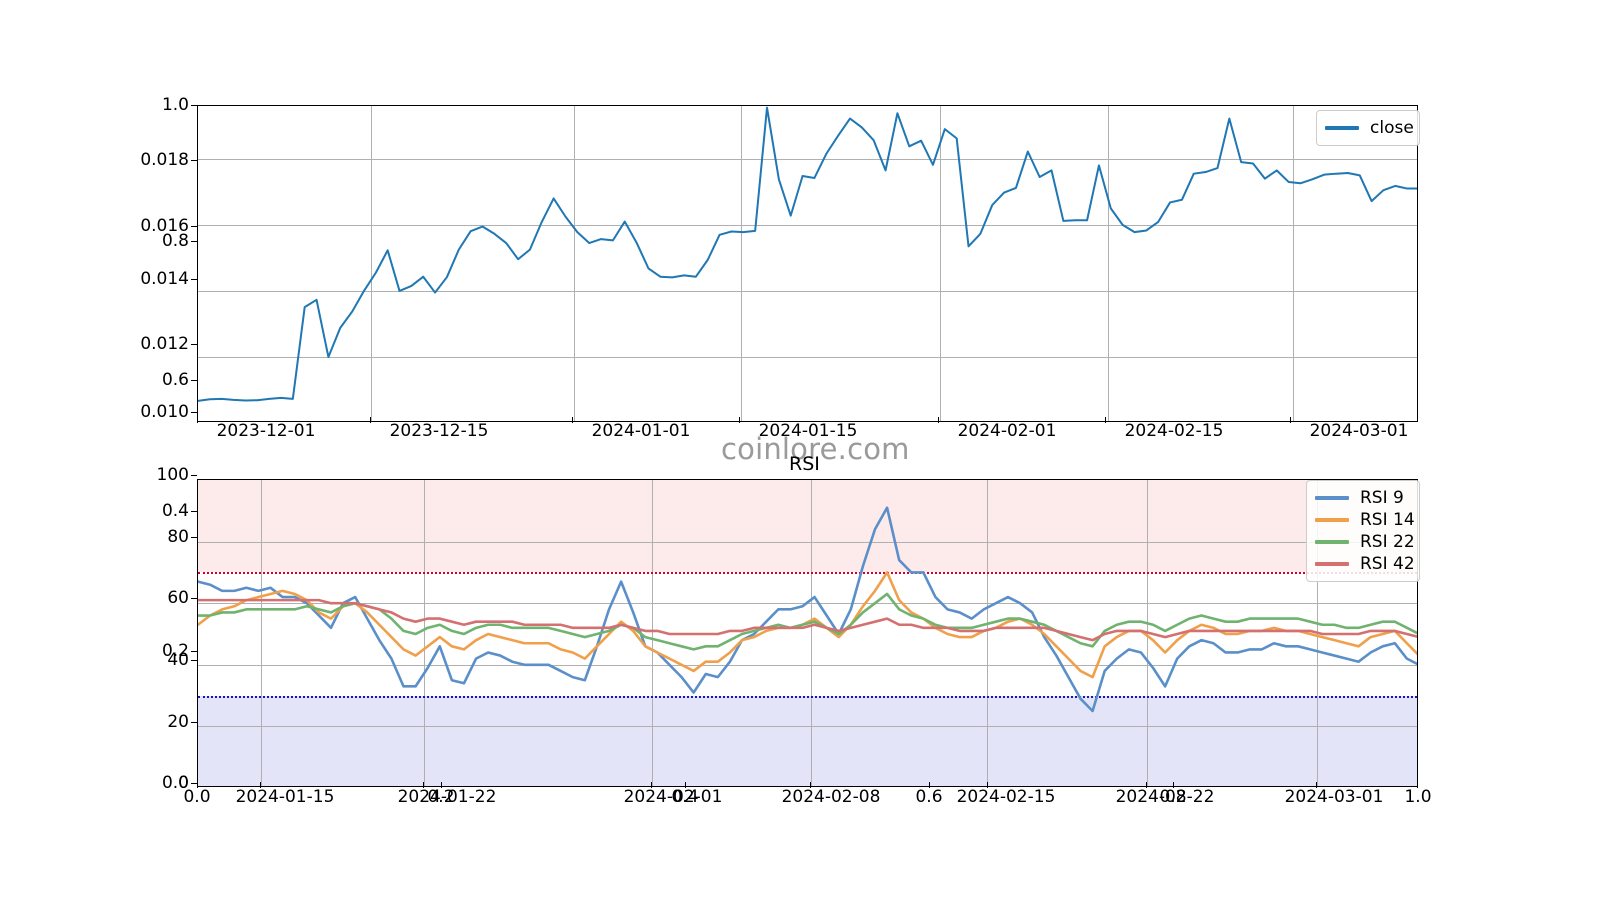 The image size is (1600, 900). I want to click on legend-swatch-close, so click(1342, 128).